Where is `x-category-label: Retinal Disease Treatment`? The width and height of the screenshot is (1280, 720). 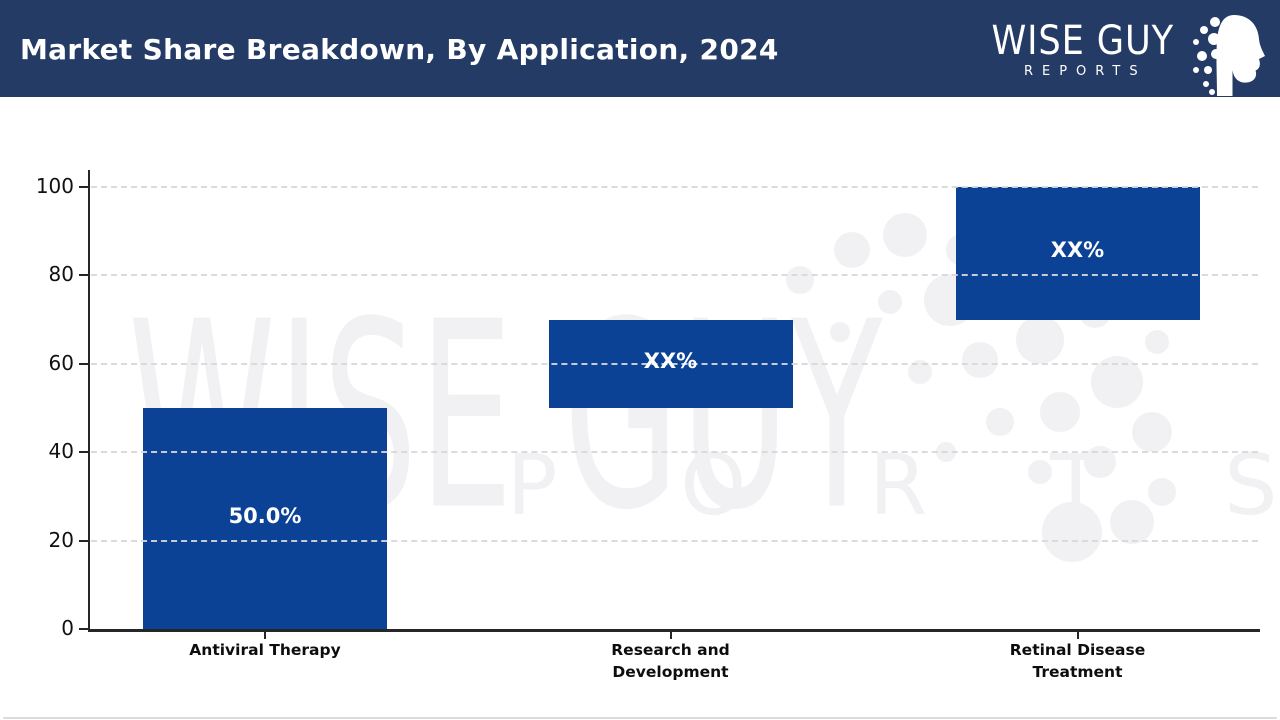 x-category-label: Retinal Disease Treatment is located at coordinates (1077, 661).